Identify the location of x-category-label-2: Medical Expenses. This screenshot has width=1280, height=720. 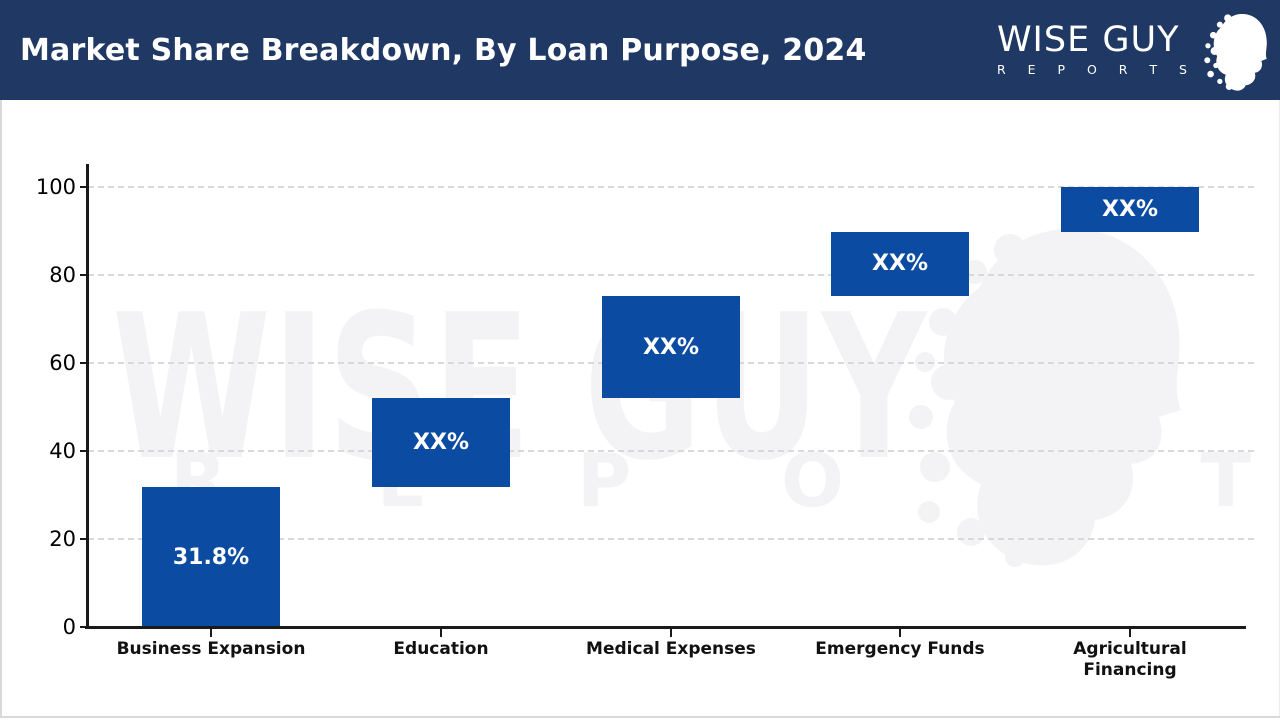
(671, 649).